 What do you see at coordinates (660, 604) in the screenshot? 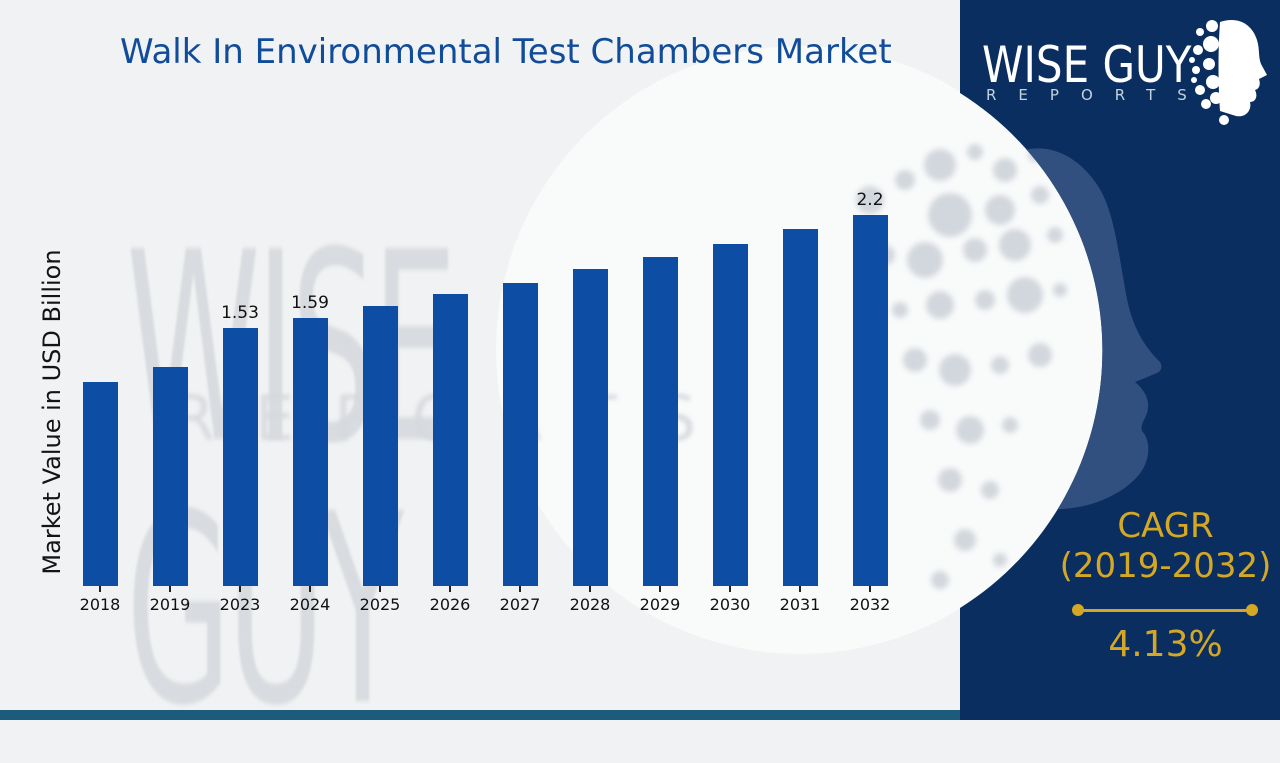
I see `x-axis-label-2029: 2029` at bounding box center [660, 604].